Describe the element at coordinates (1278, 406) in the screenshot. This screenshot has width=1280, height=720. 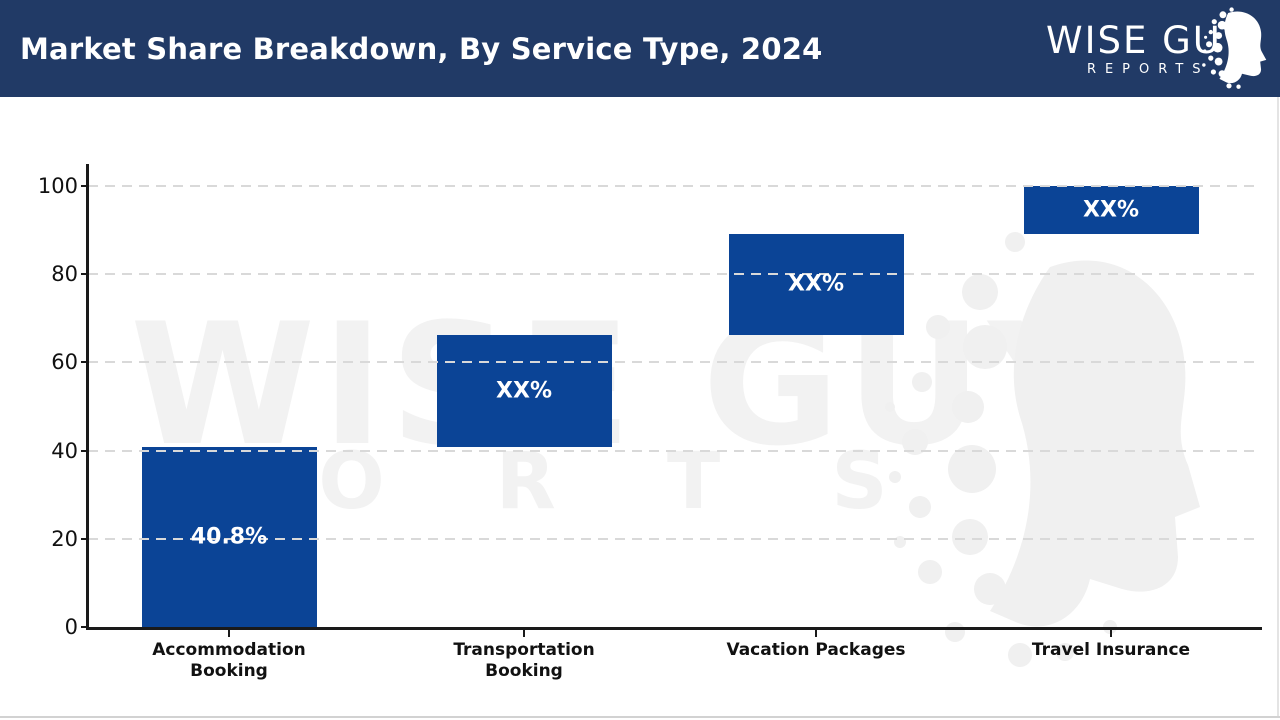
I see `right-edge-divider` at that location.